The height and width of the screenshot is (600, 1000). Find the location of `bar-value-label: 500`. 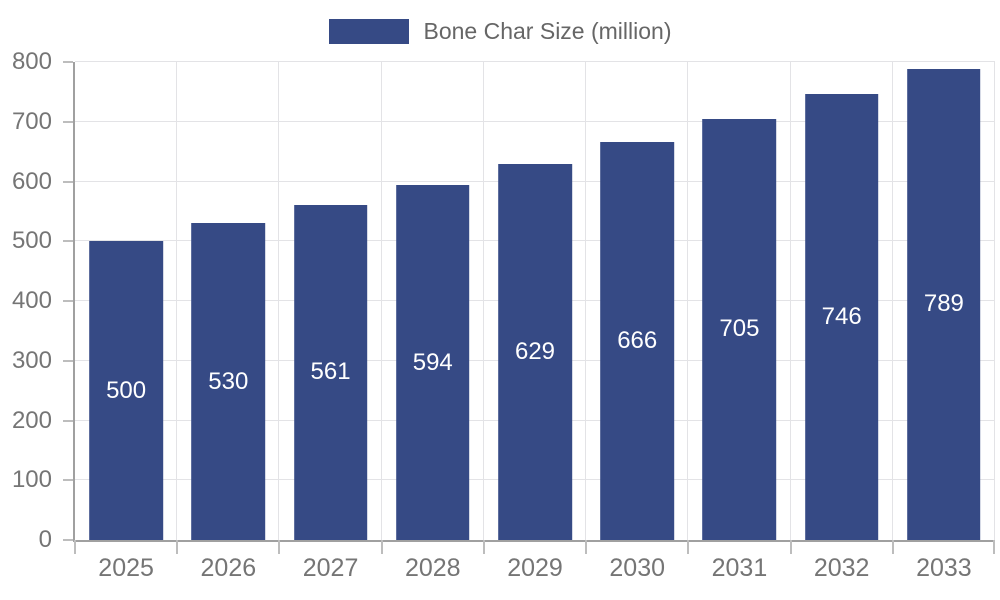

bar-value-label: 500 is located at coordinates (126, 390).